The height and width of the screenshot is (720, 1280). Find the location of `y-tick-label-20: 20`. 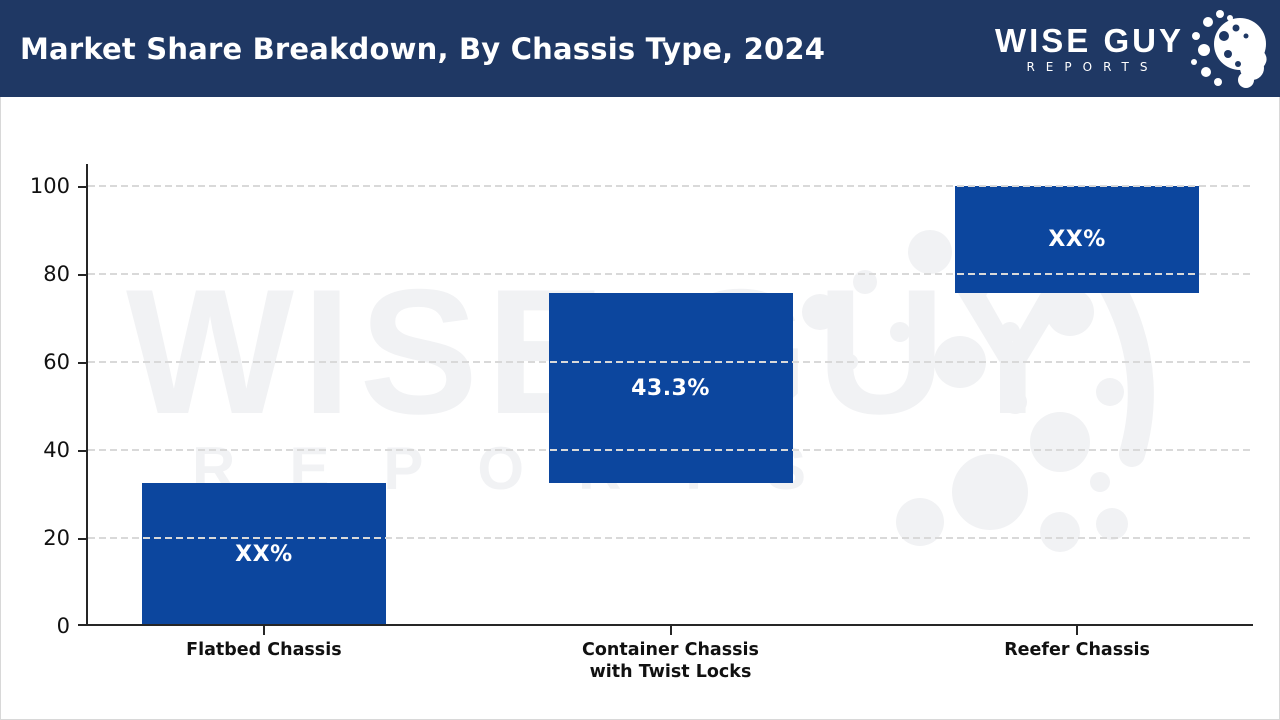

y-tick-label-20: 20 is located at coordinates (56, 538).